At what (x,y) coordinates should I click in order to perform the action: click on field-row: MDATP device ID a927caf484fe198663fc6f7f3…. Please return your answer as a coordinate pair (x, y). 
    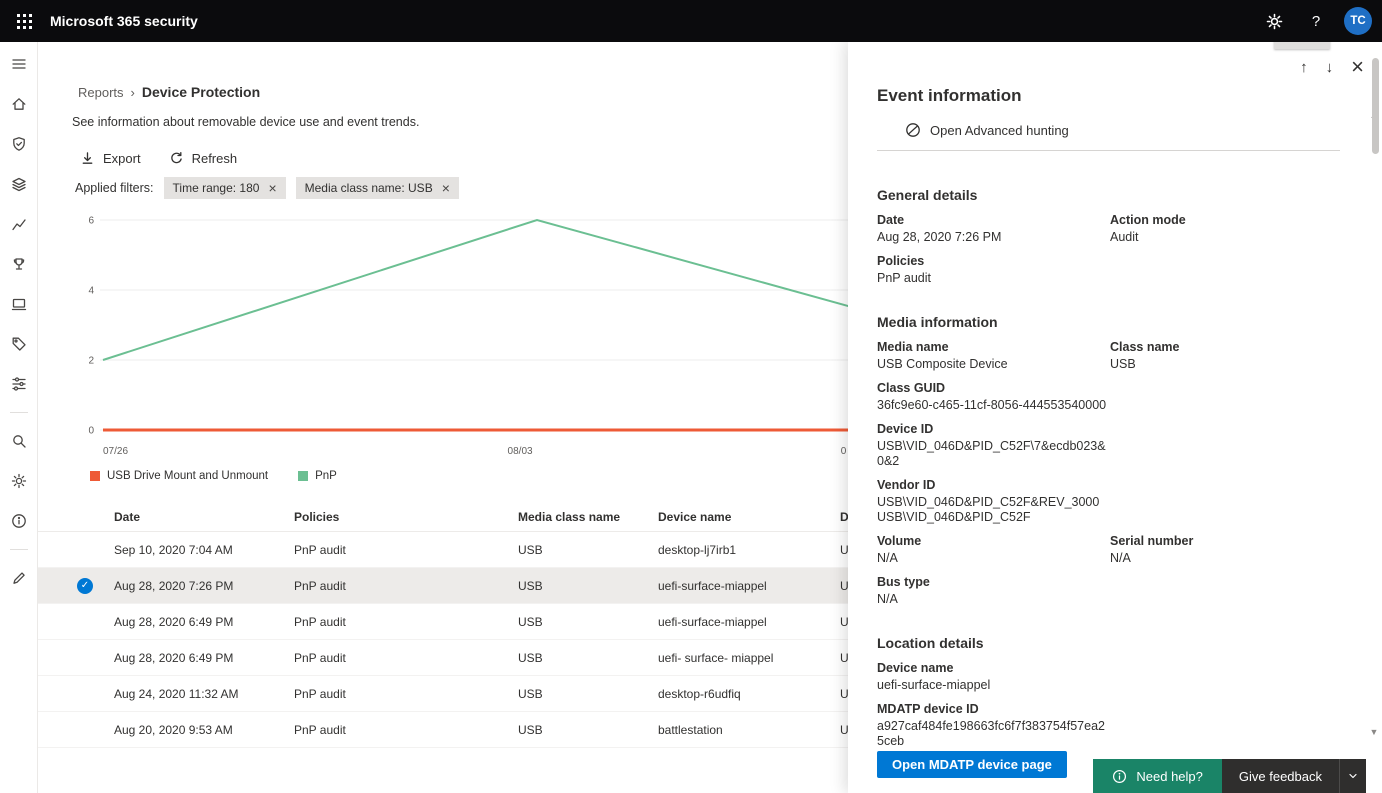
    Looking at the image, I should click on (1108, 725).